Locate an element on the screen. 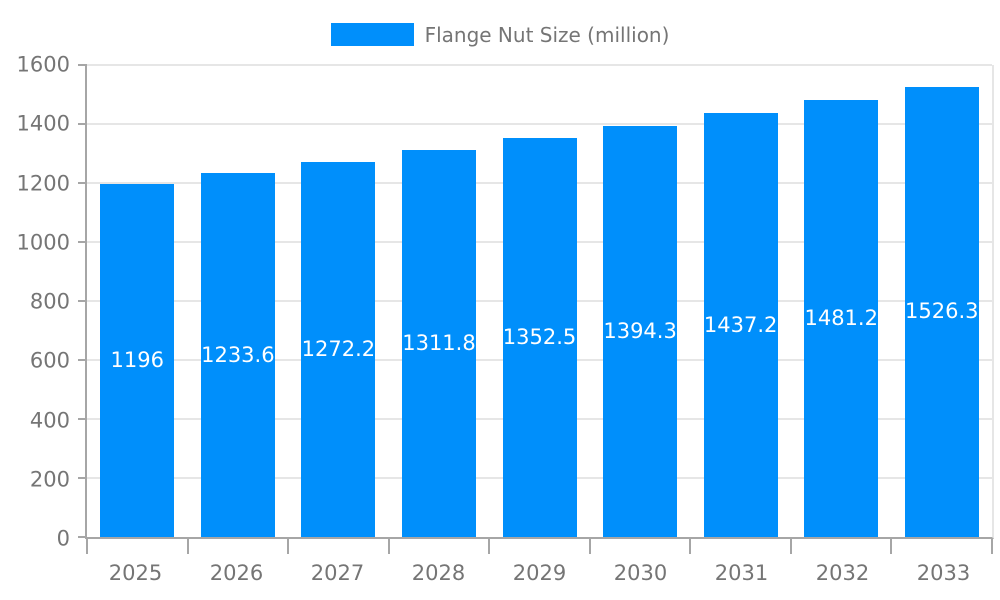 The height and width of the screenshot is (600, 1000). bar-column: 1437.2 is located at coordinates (740, 301).